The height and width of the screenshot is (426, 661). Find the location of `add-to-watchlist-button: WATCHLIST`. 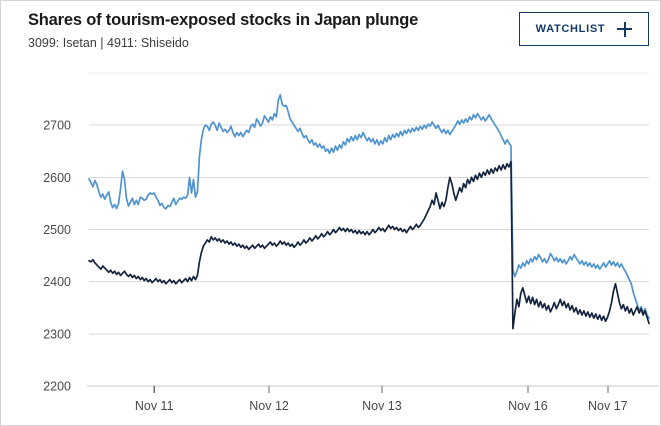

add-to-watchlist-button: WATCHLIST is located at coordinates (584, 29).